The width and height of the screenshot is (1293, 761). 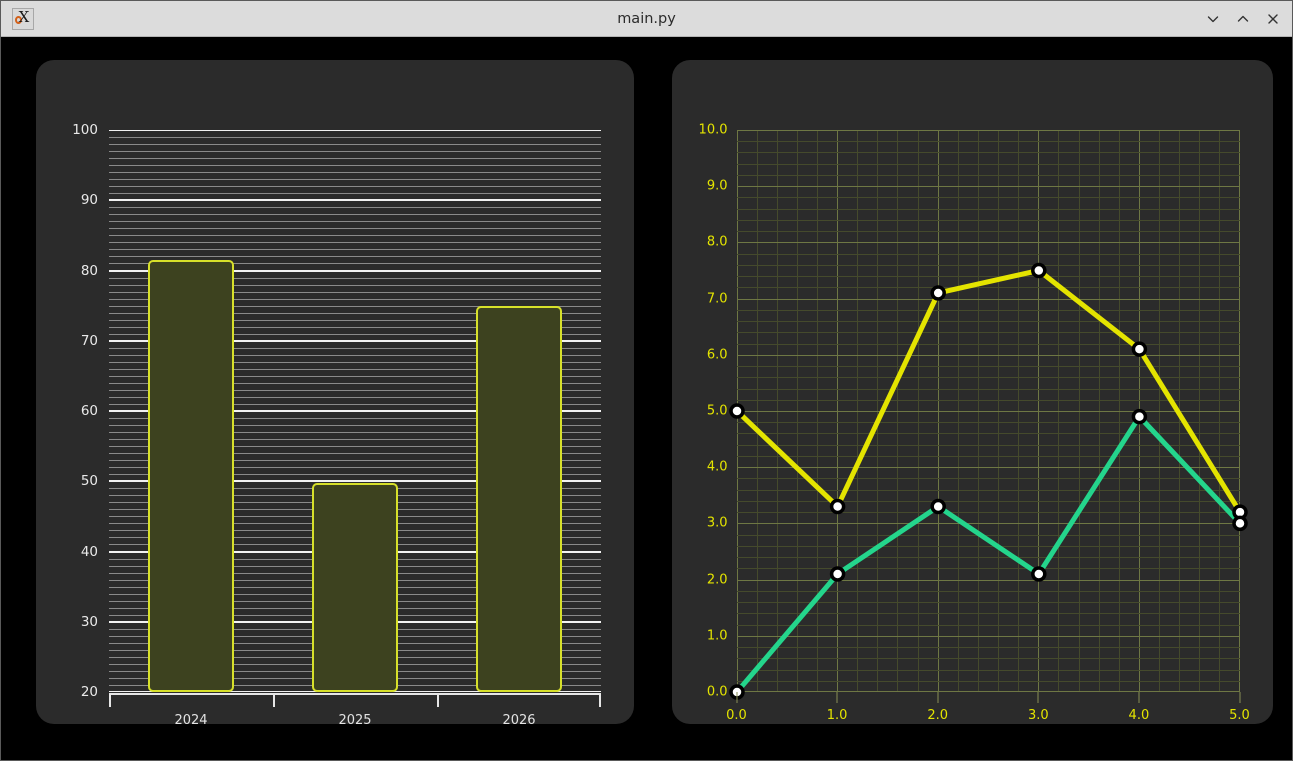 I want to click on python-x-app-icon: X, so click(x=23, y=18).